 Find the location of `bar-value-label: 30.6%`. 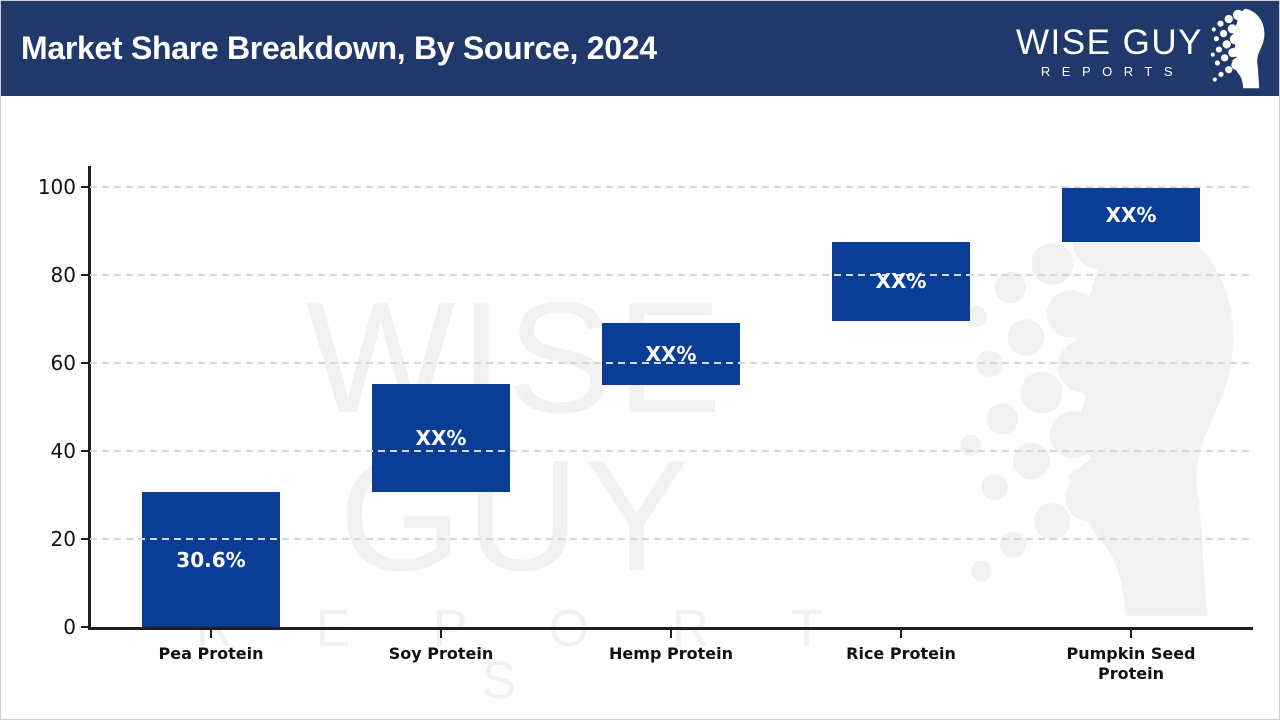

bar-value-label: 30.6% is located at coordinates (211, 559).